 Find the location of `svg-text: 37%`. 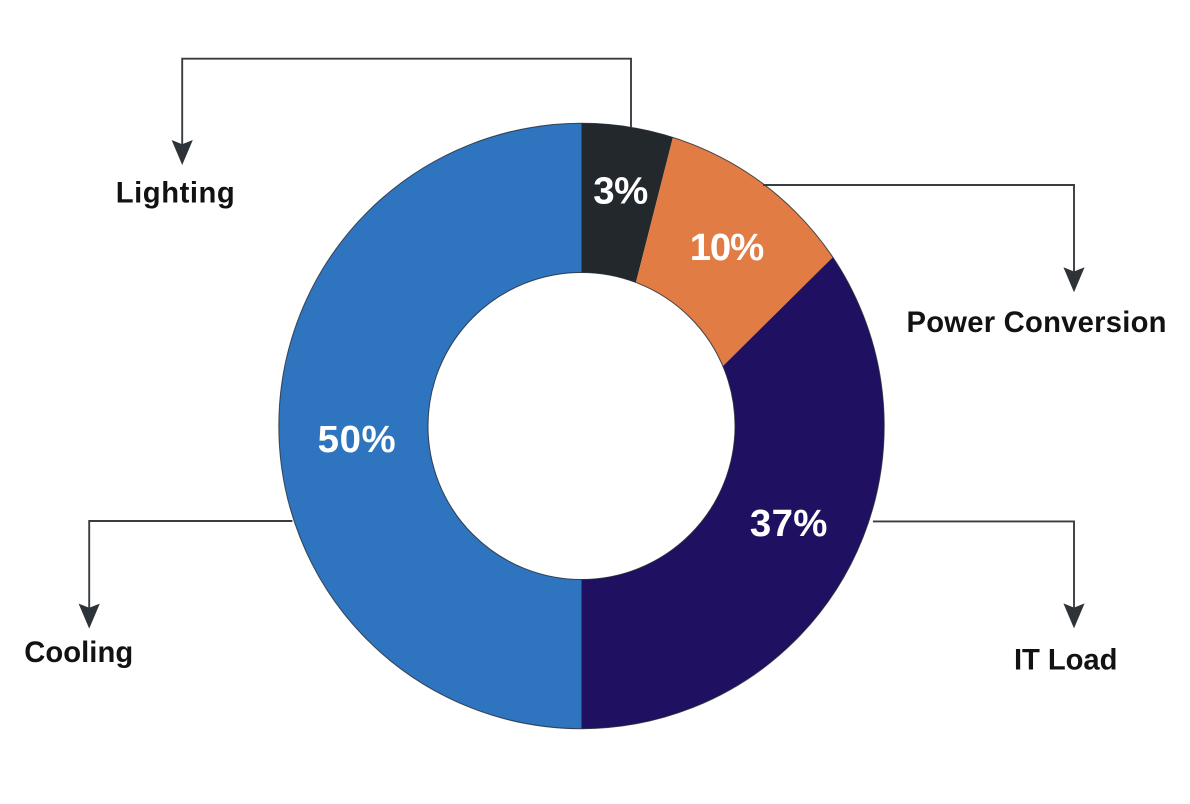

svg-text: 37% is located at coordinates (789, 523).